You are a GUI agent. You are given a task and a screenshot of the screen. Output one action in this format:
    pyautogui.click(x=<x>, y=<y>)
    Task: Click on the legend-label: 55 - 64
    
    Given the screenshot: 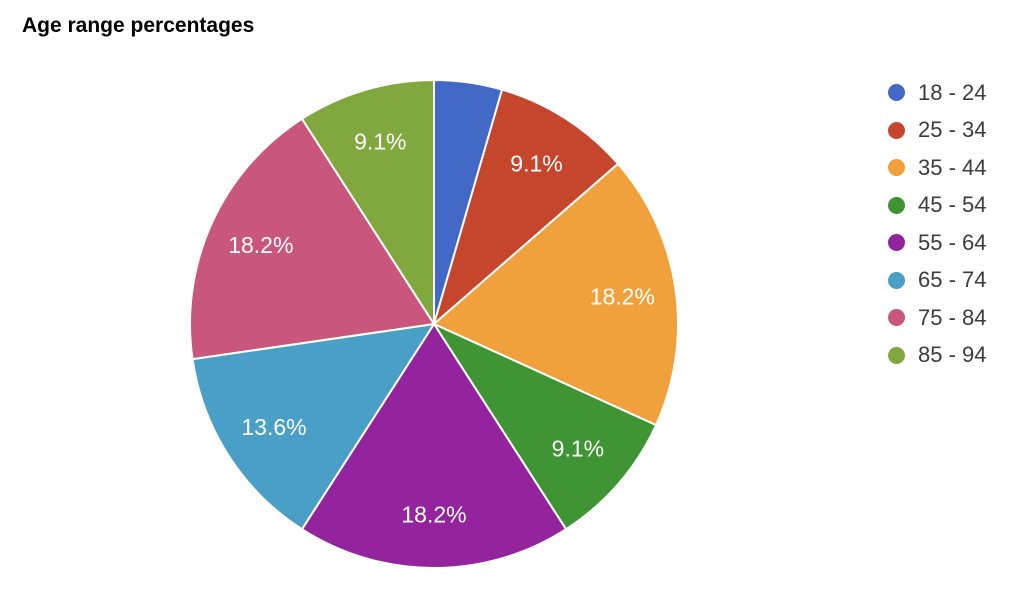 What is the action you would take?
    pyautogui.click(x=952, y=242)
    